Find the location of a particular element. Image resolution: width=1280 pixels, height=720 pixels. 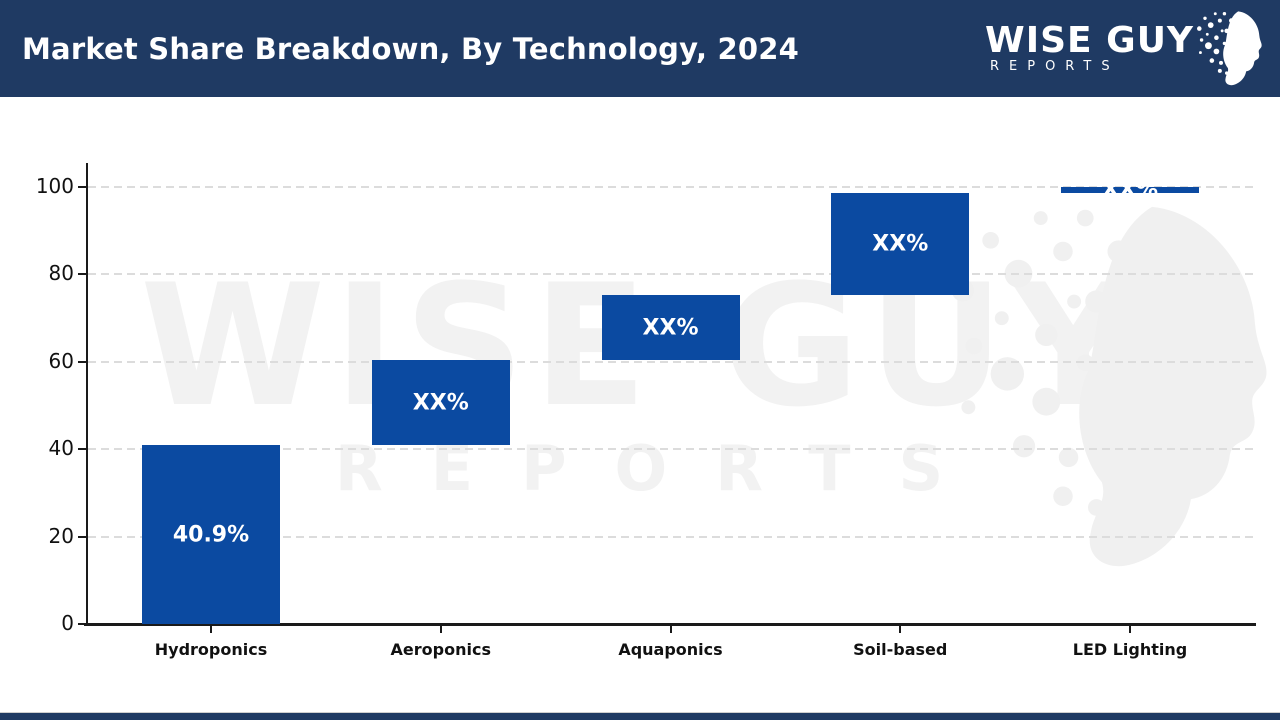

bar-value-label-hydroponics: 40.9% is located at coordinates (211, 535).